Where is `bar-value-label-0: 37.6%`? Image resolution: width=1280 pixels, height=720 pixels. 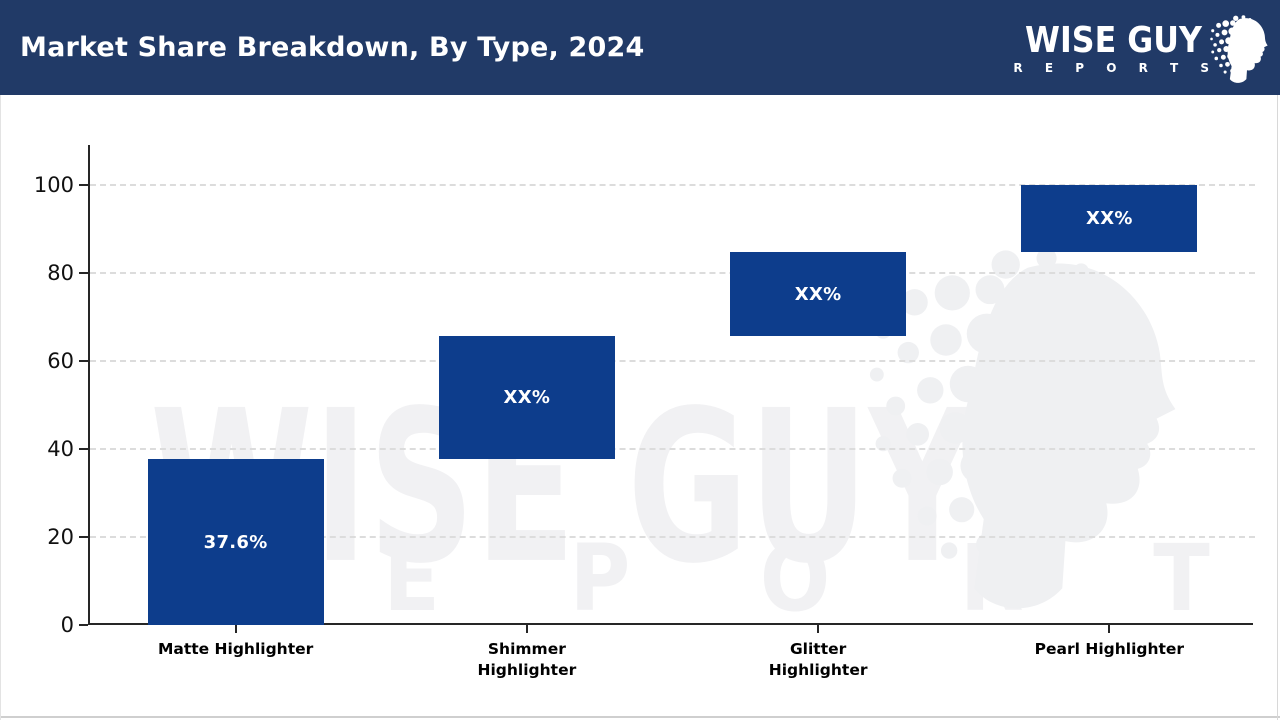
bar-value-label-0: 37.6% is located at coordinates (235, 542).